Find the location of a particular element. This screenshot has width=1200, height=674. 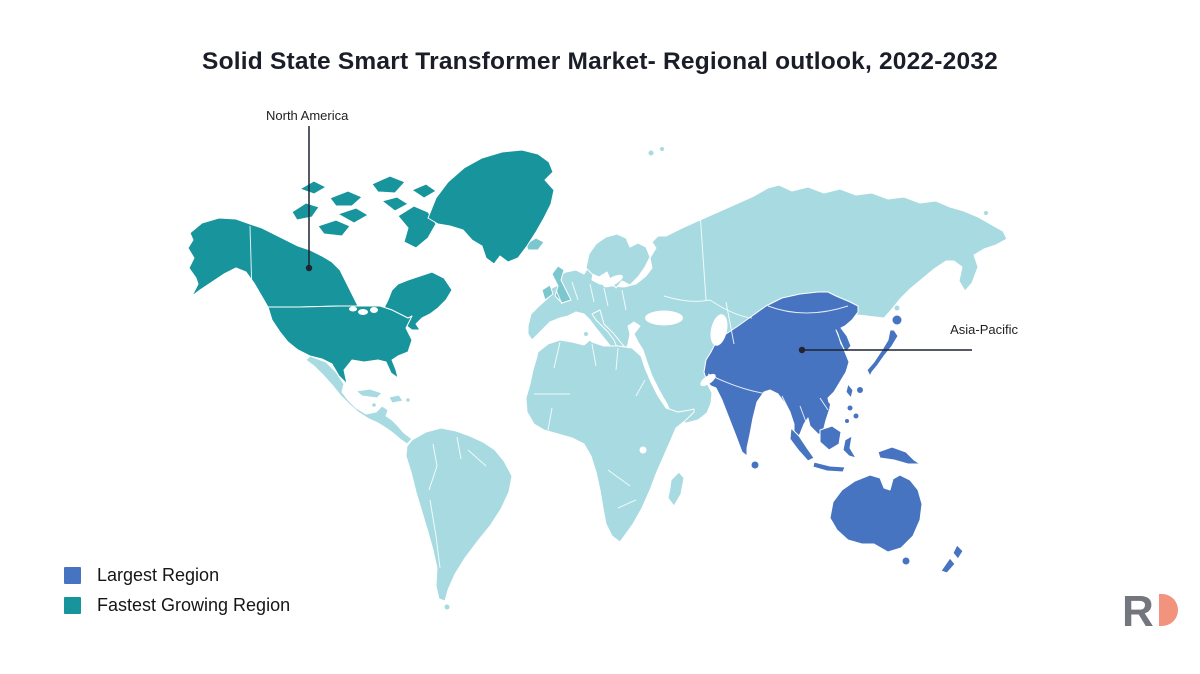

legend-swatch-fastest is located at coordinates (72, 605).